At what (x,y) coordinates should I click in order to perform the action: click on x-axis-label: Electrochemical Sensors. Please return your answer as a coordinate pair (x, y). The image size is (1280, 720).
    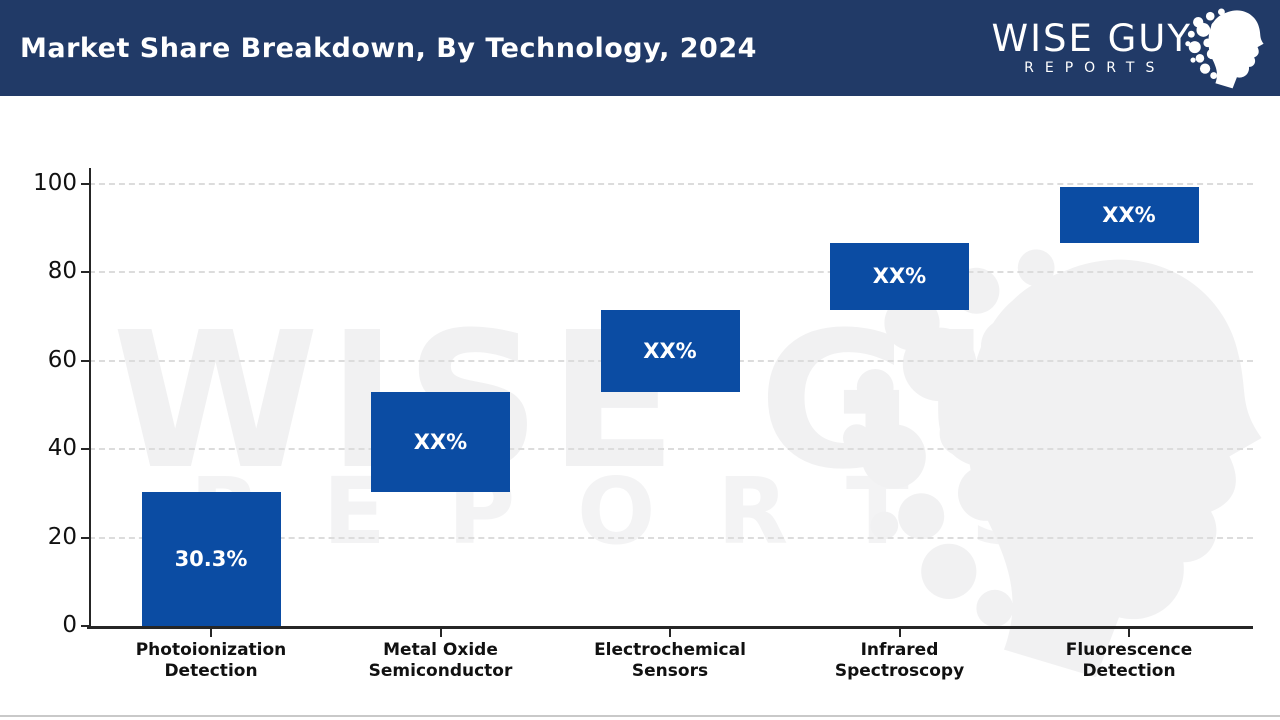
    Looking at the image, I should click on (670, 661).